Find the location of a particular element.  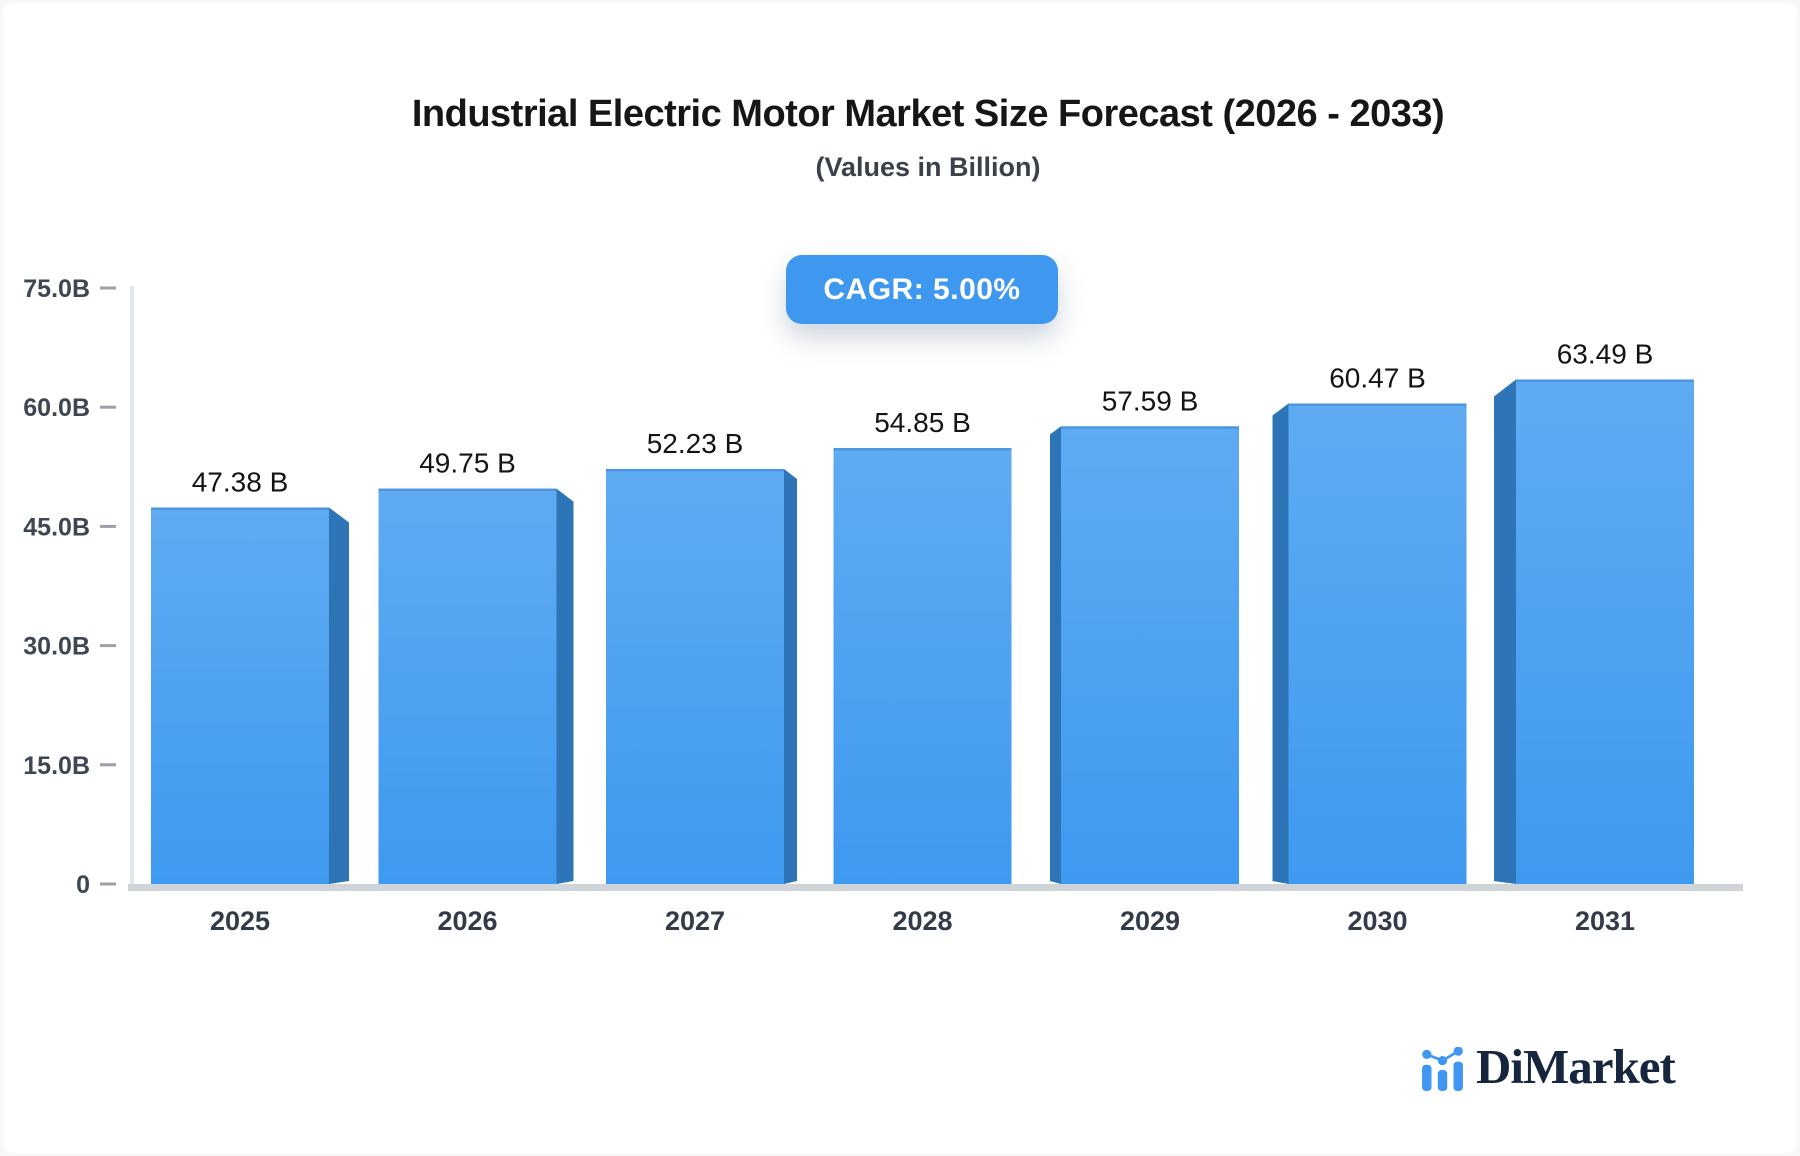

bar-2025 is located at coordinates (240, 695).